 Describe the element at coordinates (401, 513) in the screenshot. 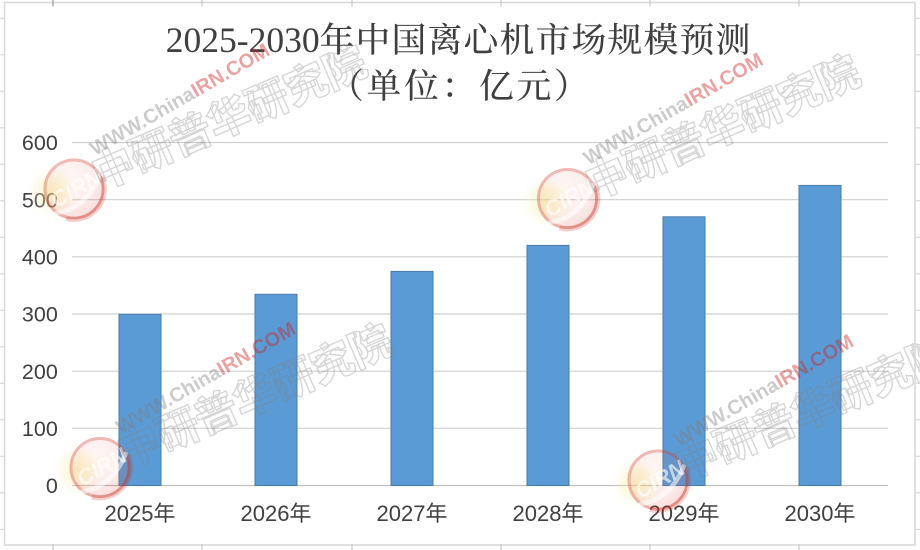

I see `svg-text: 2027` at that location.